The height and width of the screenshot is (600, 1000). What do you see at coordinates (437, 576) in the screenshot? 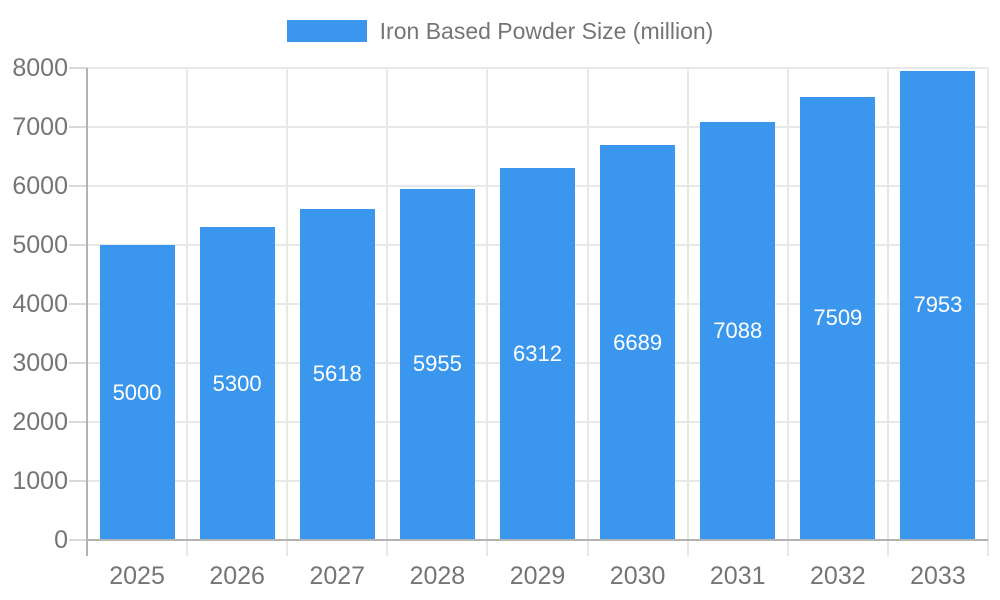
I see `x-axis-label: 2028` at bounding box center [437, 576].